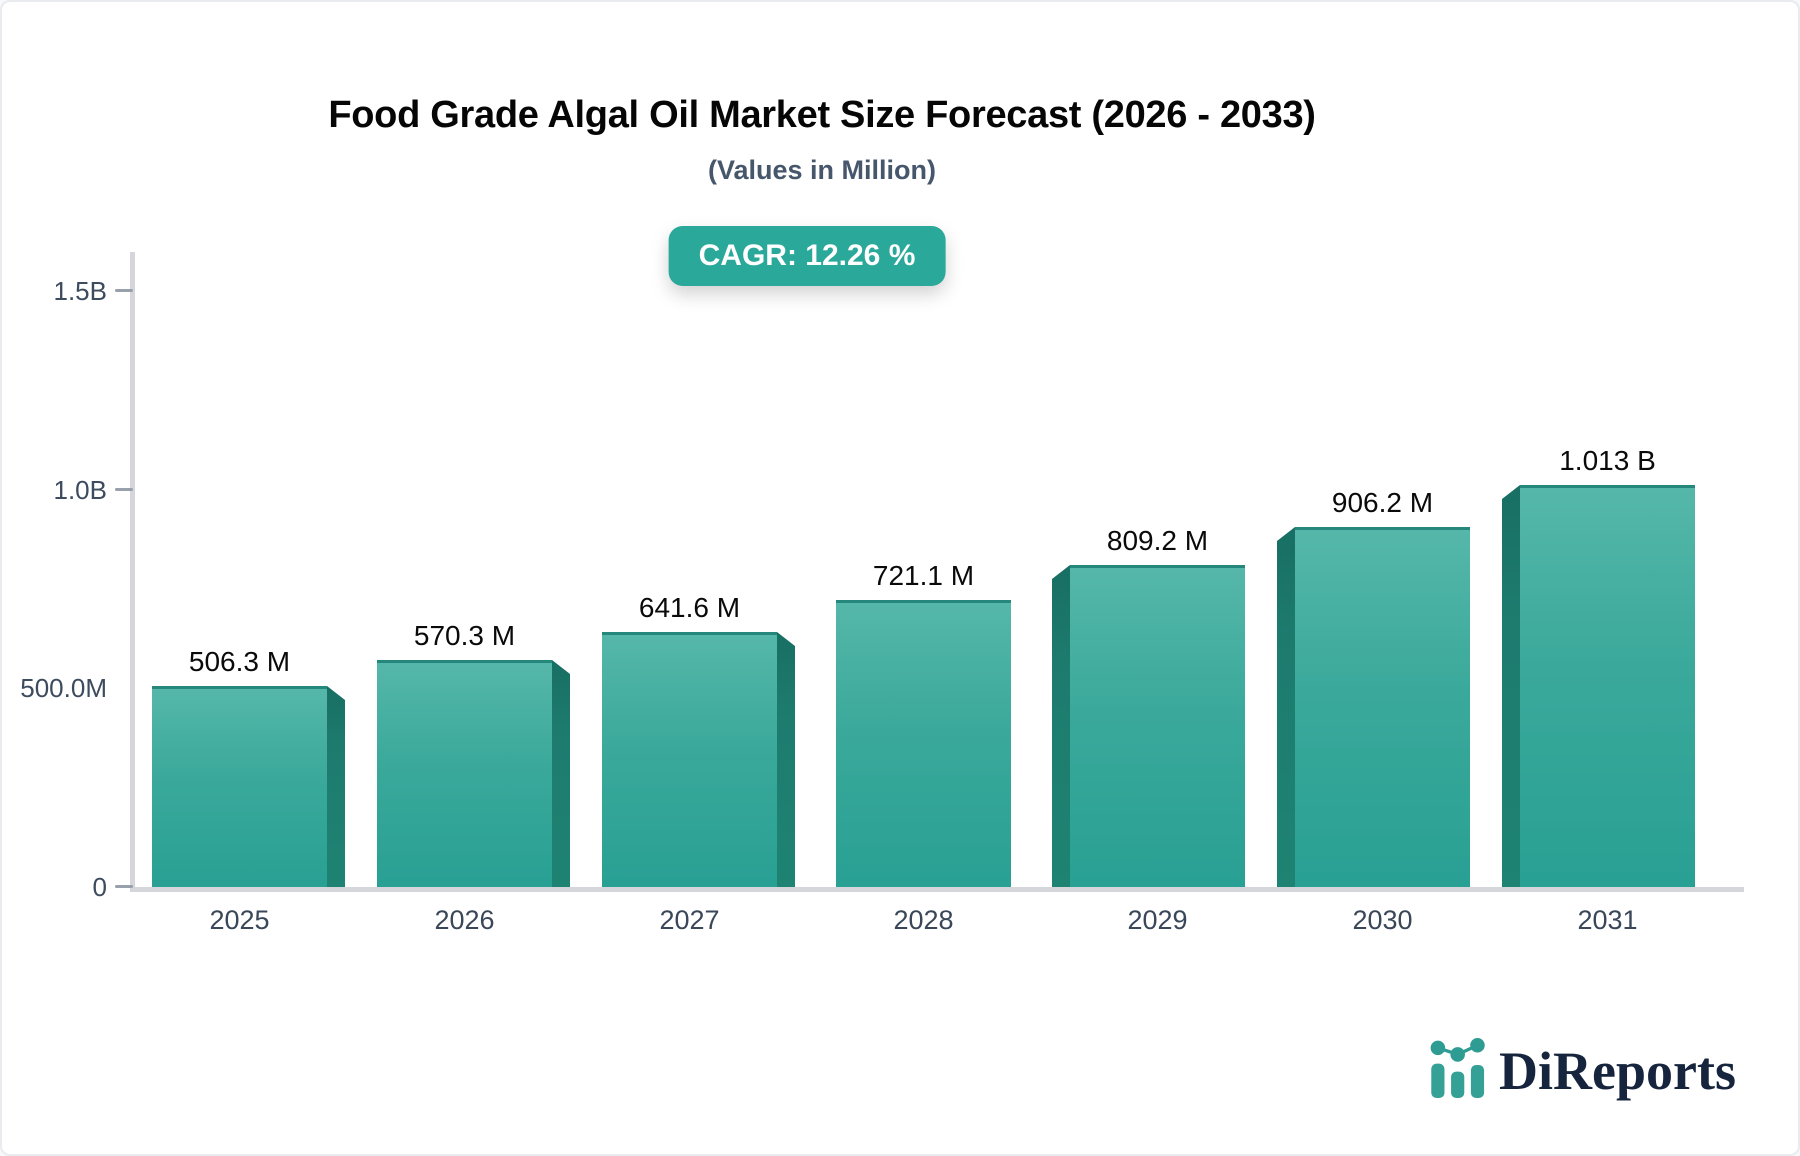 The image size is (1800, 1156). I want to click on x-axis-label: 2030, so click(1382, 920).